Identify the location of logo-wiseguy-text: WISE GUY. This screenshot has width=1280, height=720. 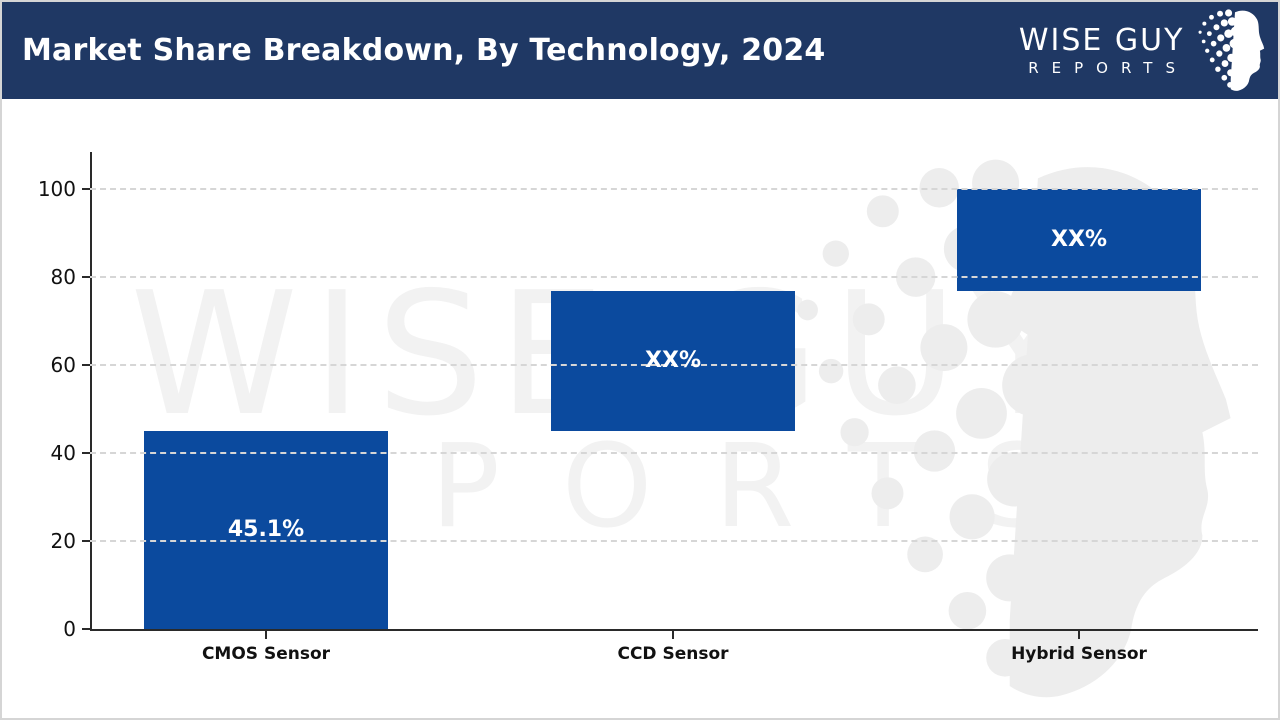
(1101, 40).